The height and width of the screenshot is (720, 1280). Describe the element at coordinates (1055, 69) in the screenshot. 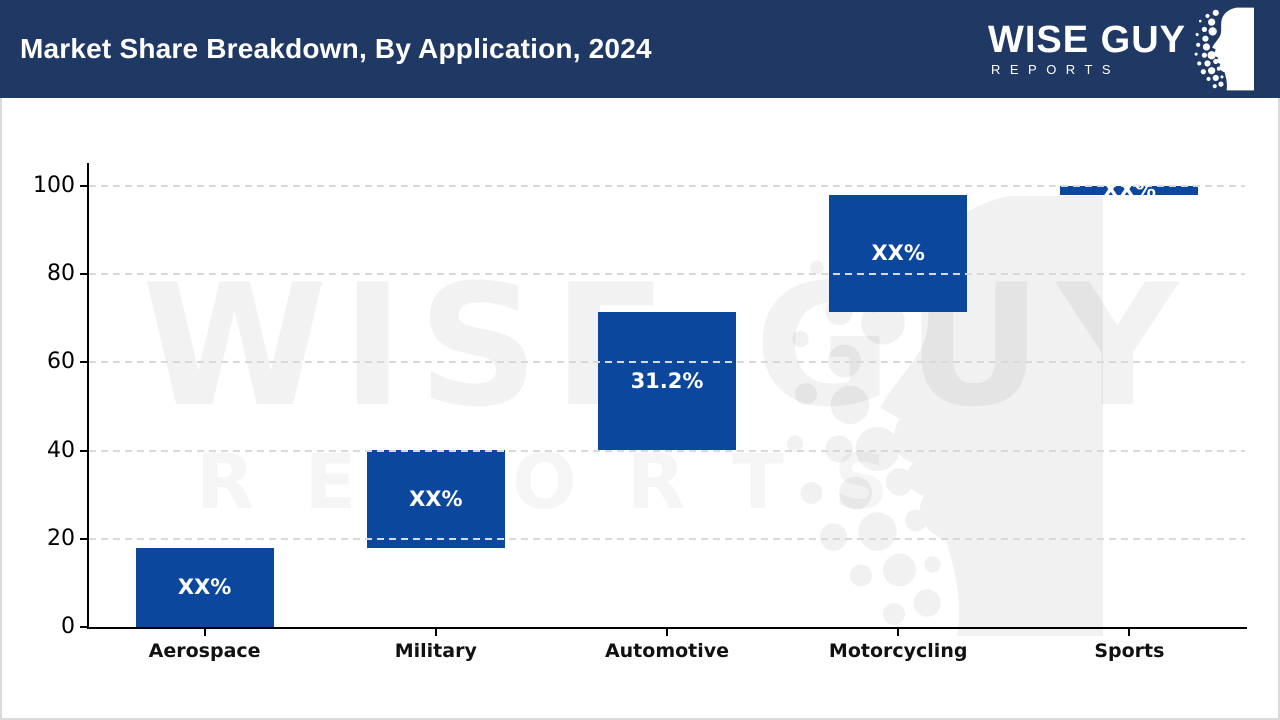

I see `brand-subtitle: REPORTS` at that location.